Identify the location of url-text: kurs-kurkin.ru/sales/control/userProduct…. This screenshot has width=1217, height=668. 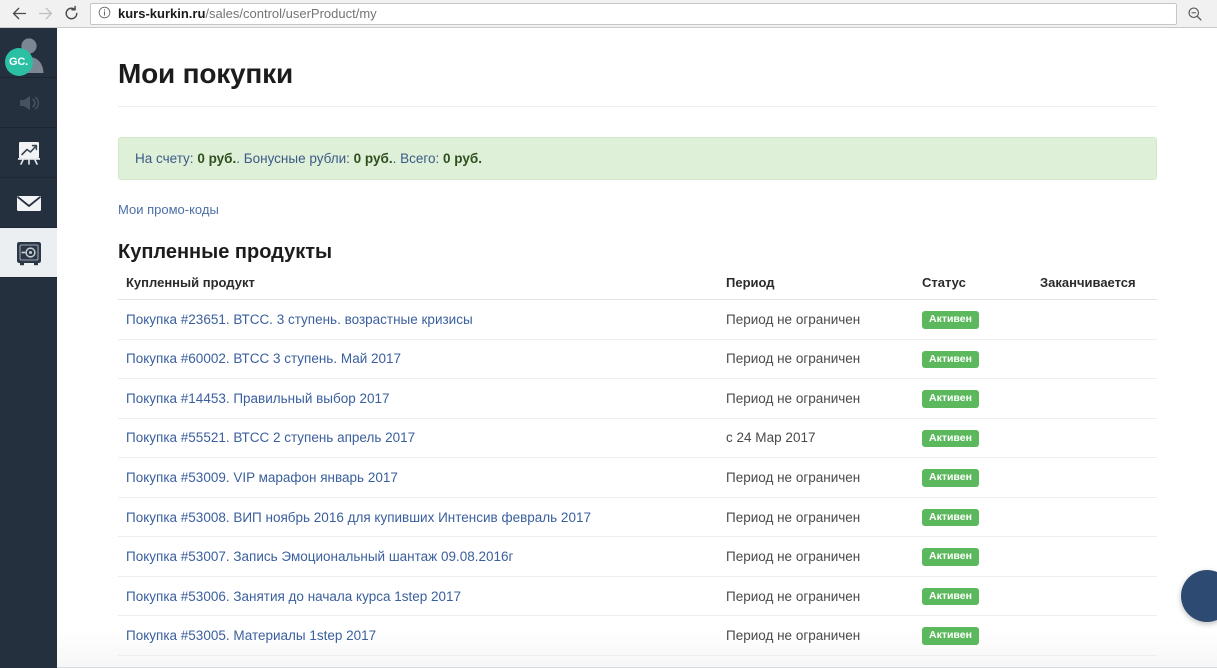
(247, 13).